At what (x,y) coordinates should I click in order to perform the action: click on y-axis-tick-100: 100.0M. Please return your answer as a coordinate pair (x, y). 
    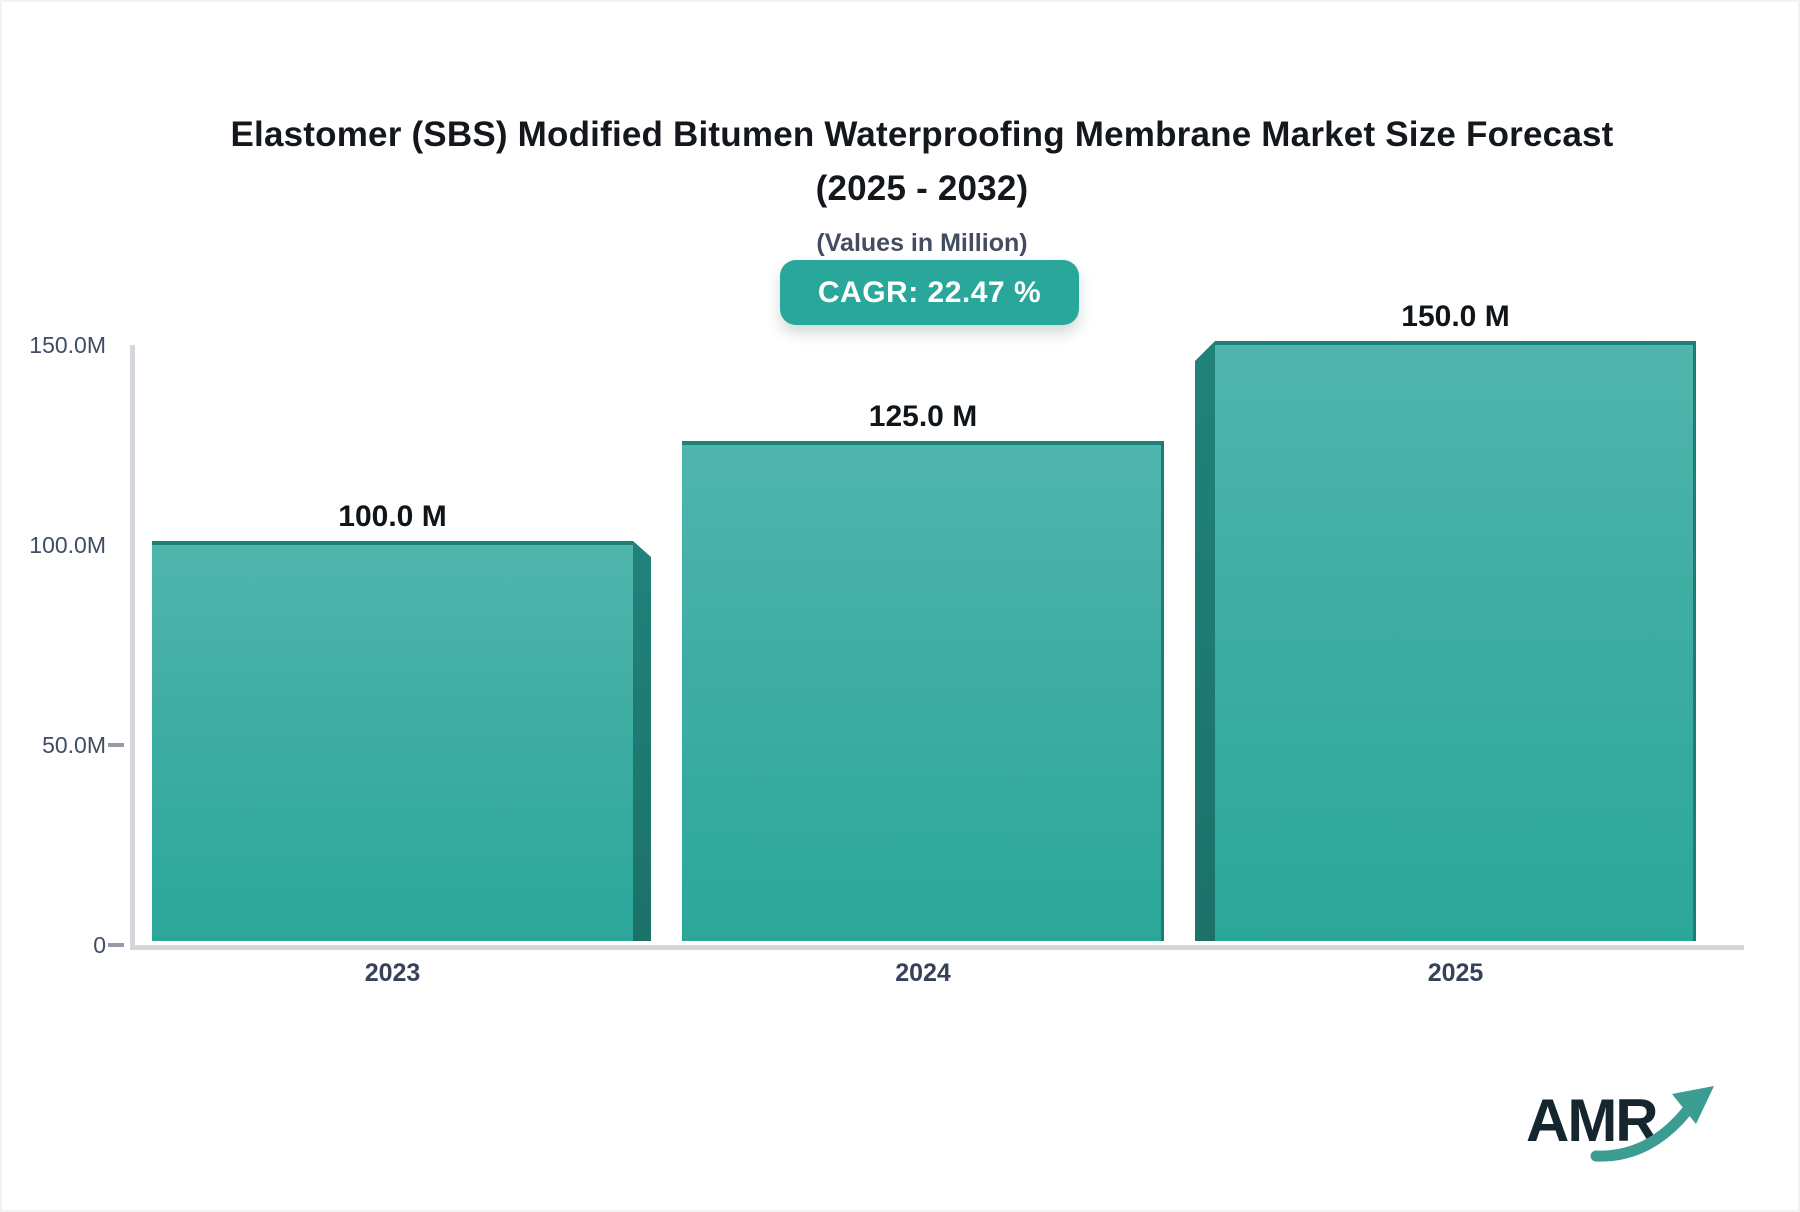
    Looking at the image, I should click on (67, 545).